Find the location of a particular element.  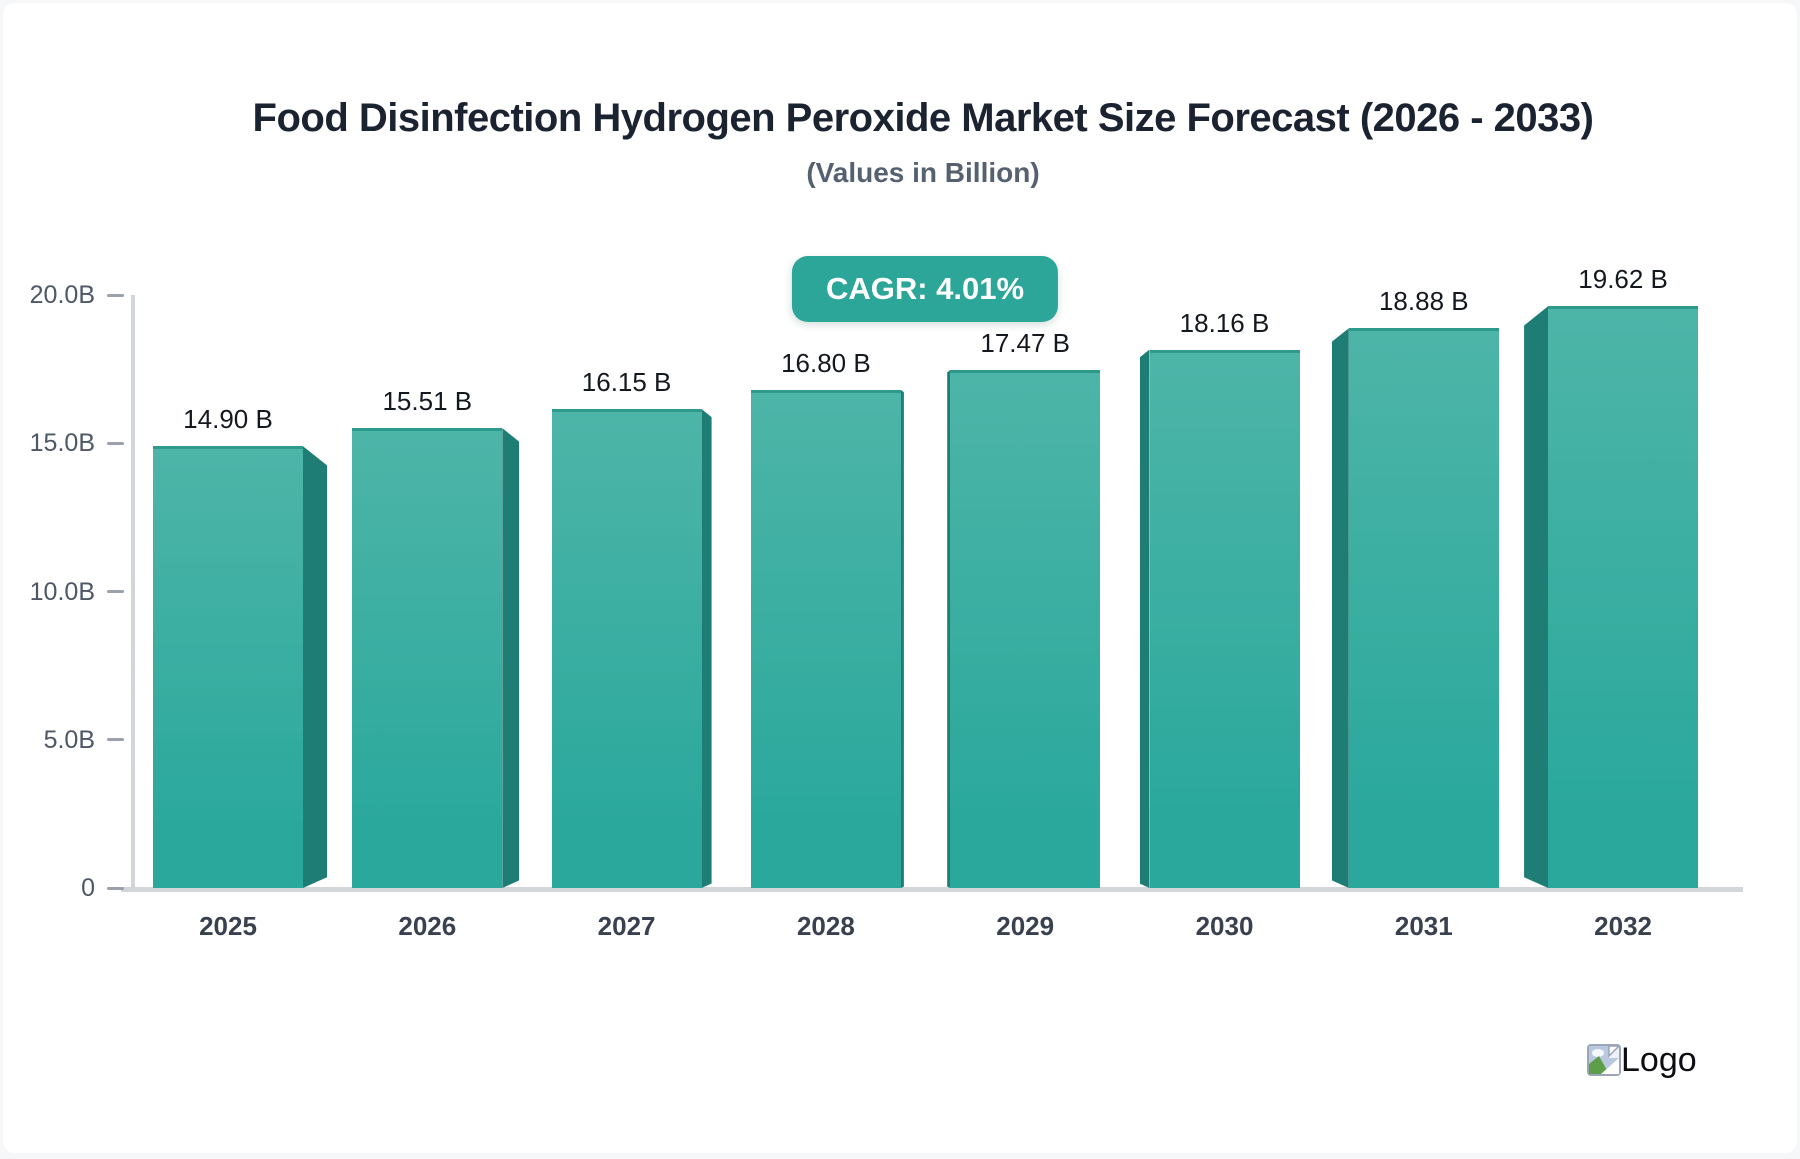

y-tick-label: 0 is located at coordinates (88, 888).